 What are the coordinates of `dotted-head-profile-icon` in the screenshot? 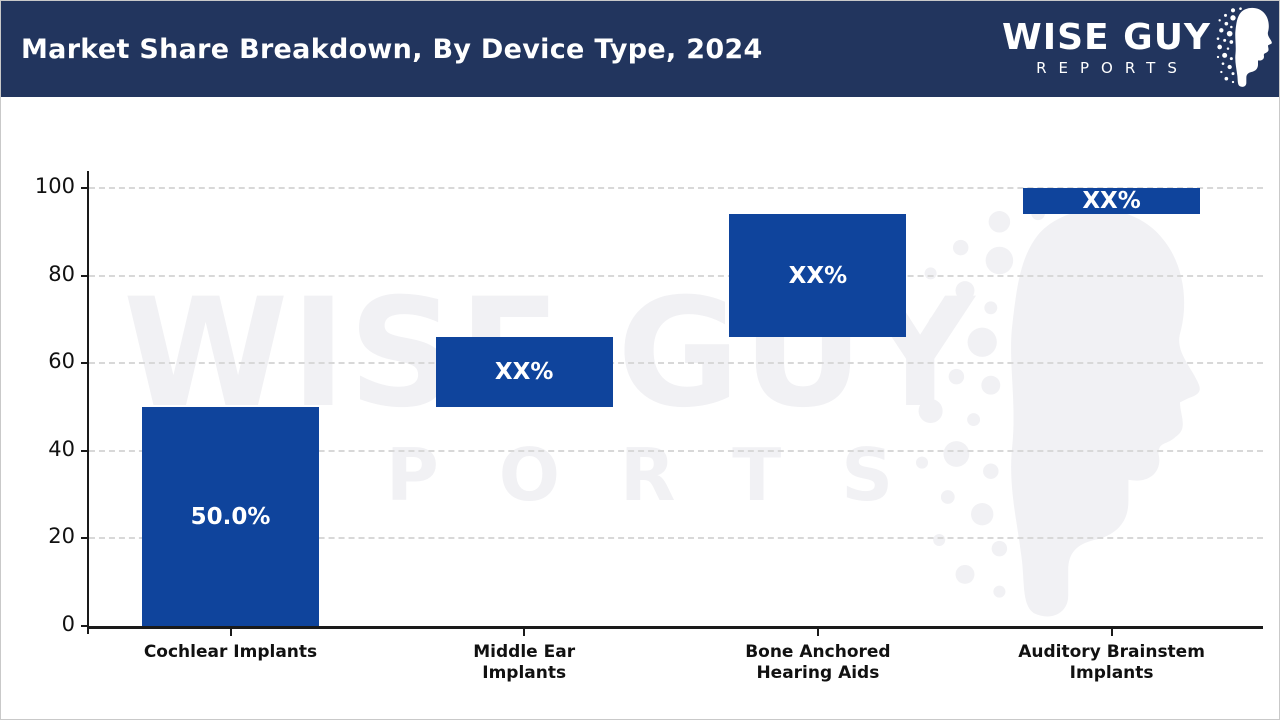 It's located at (1244, 47).